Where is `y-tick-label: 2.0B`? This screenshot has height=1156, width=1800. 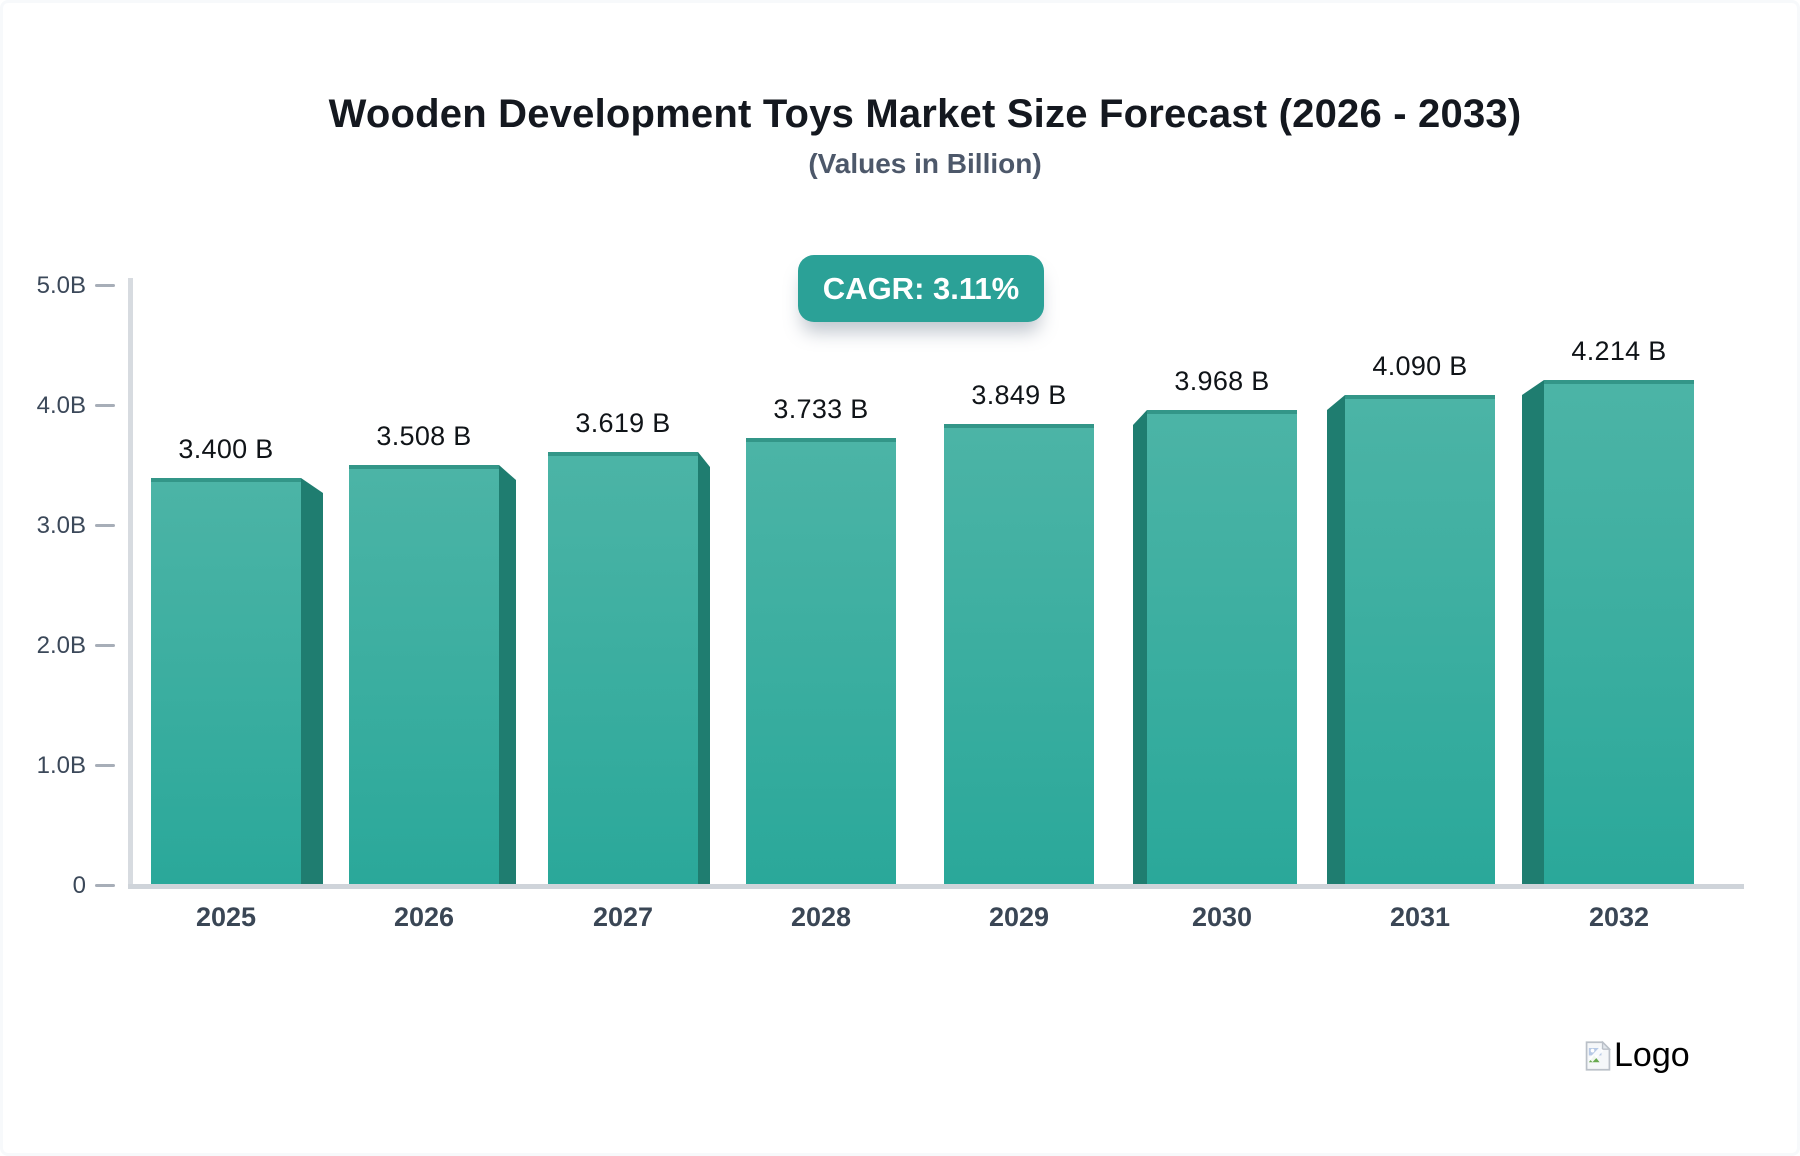 y-tick-label: 2.0B is located at coordinates (61, 645).